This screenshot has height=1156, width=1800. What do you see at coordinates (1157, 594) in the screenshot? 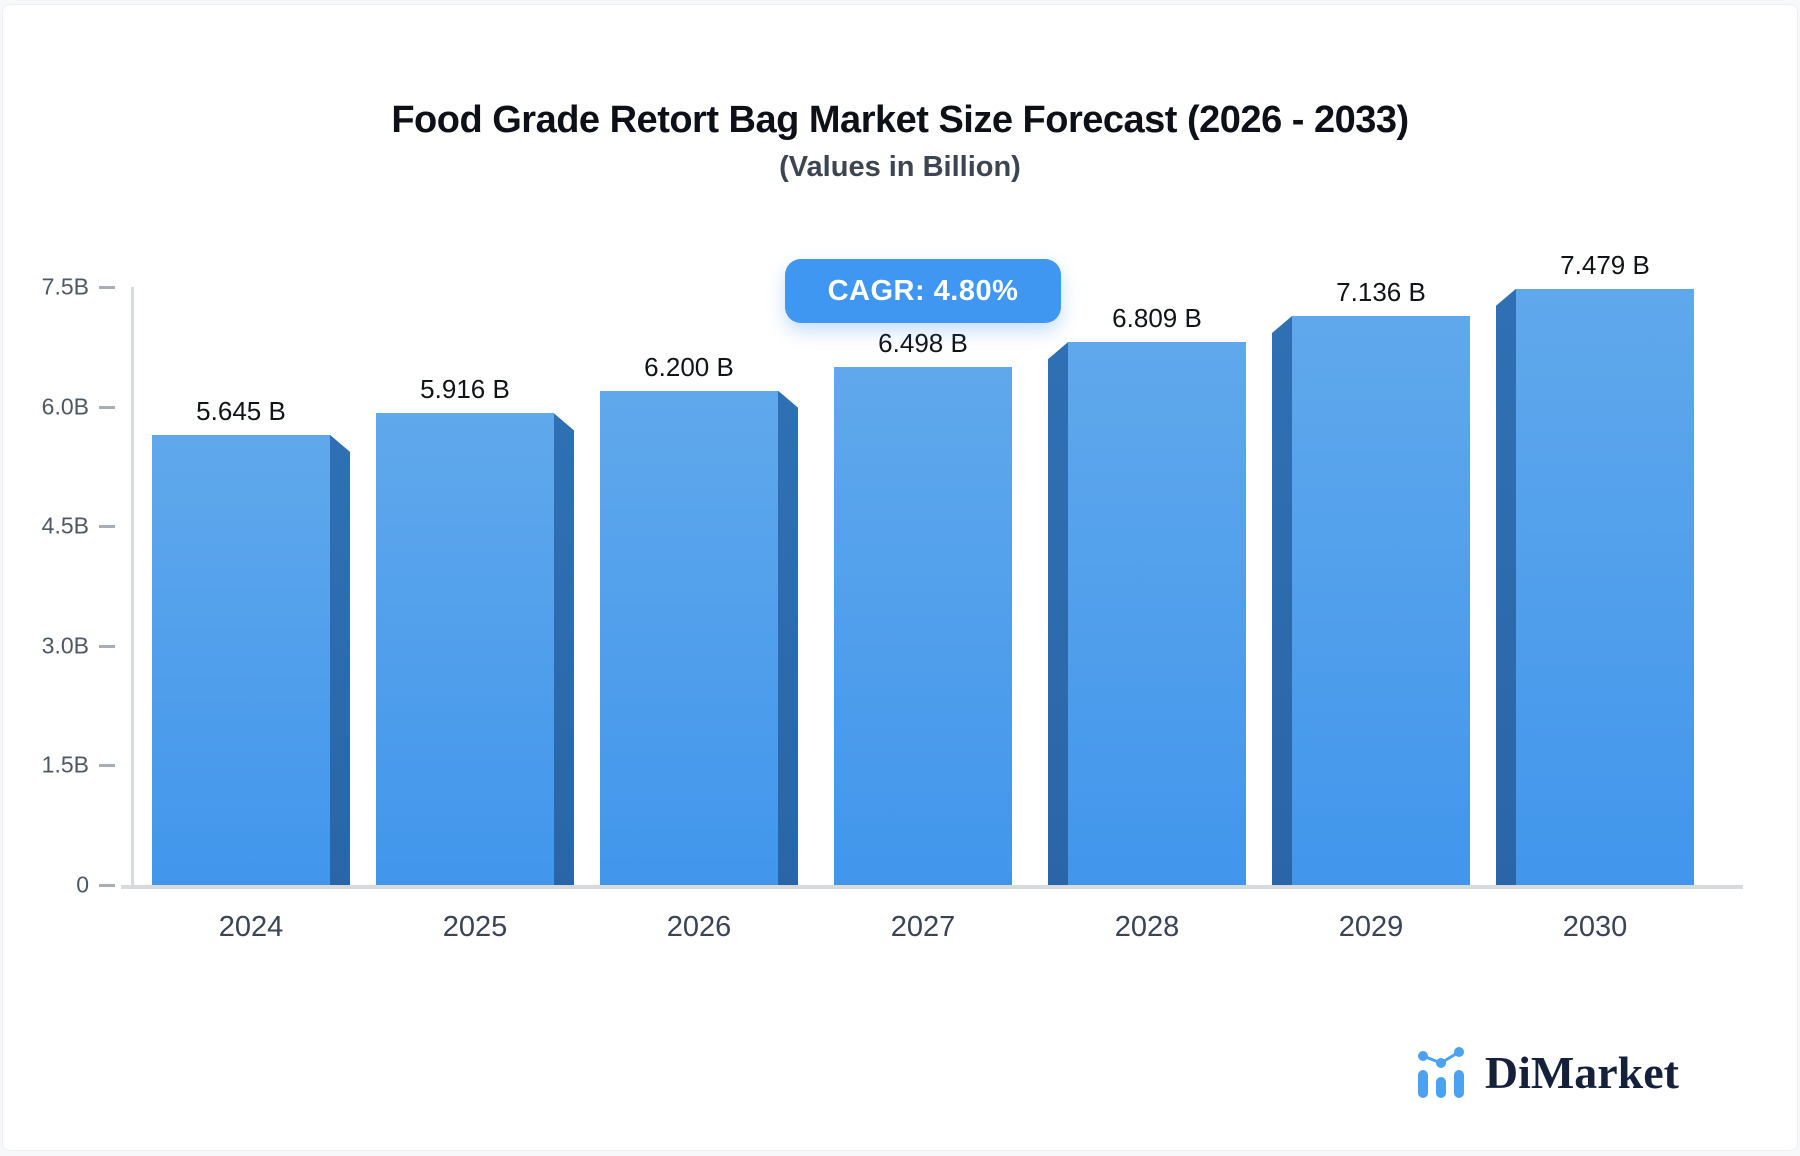
I see `bar-face: 6.809 B` at bounding box center [1157, 594].